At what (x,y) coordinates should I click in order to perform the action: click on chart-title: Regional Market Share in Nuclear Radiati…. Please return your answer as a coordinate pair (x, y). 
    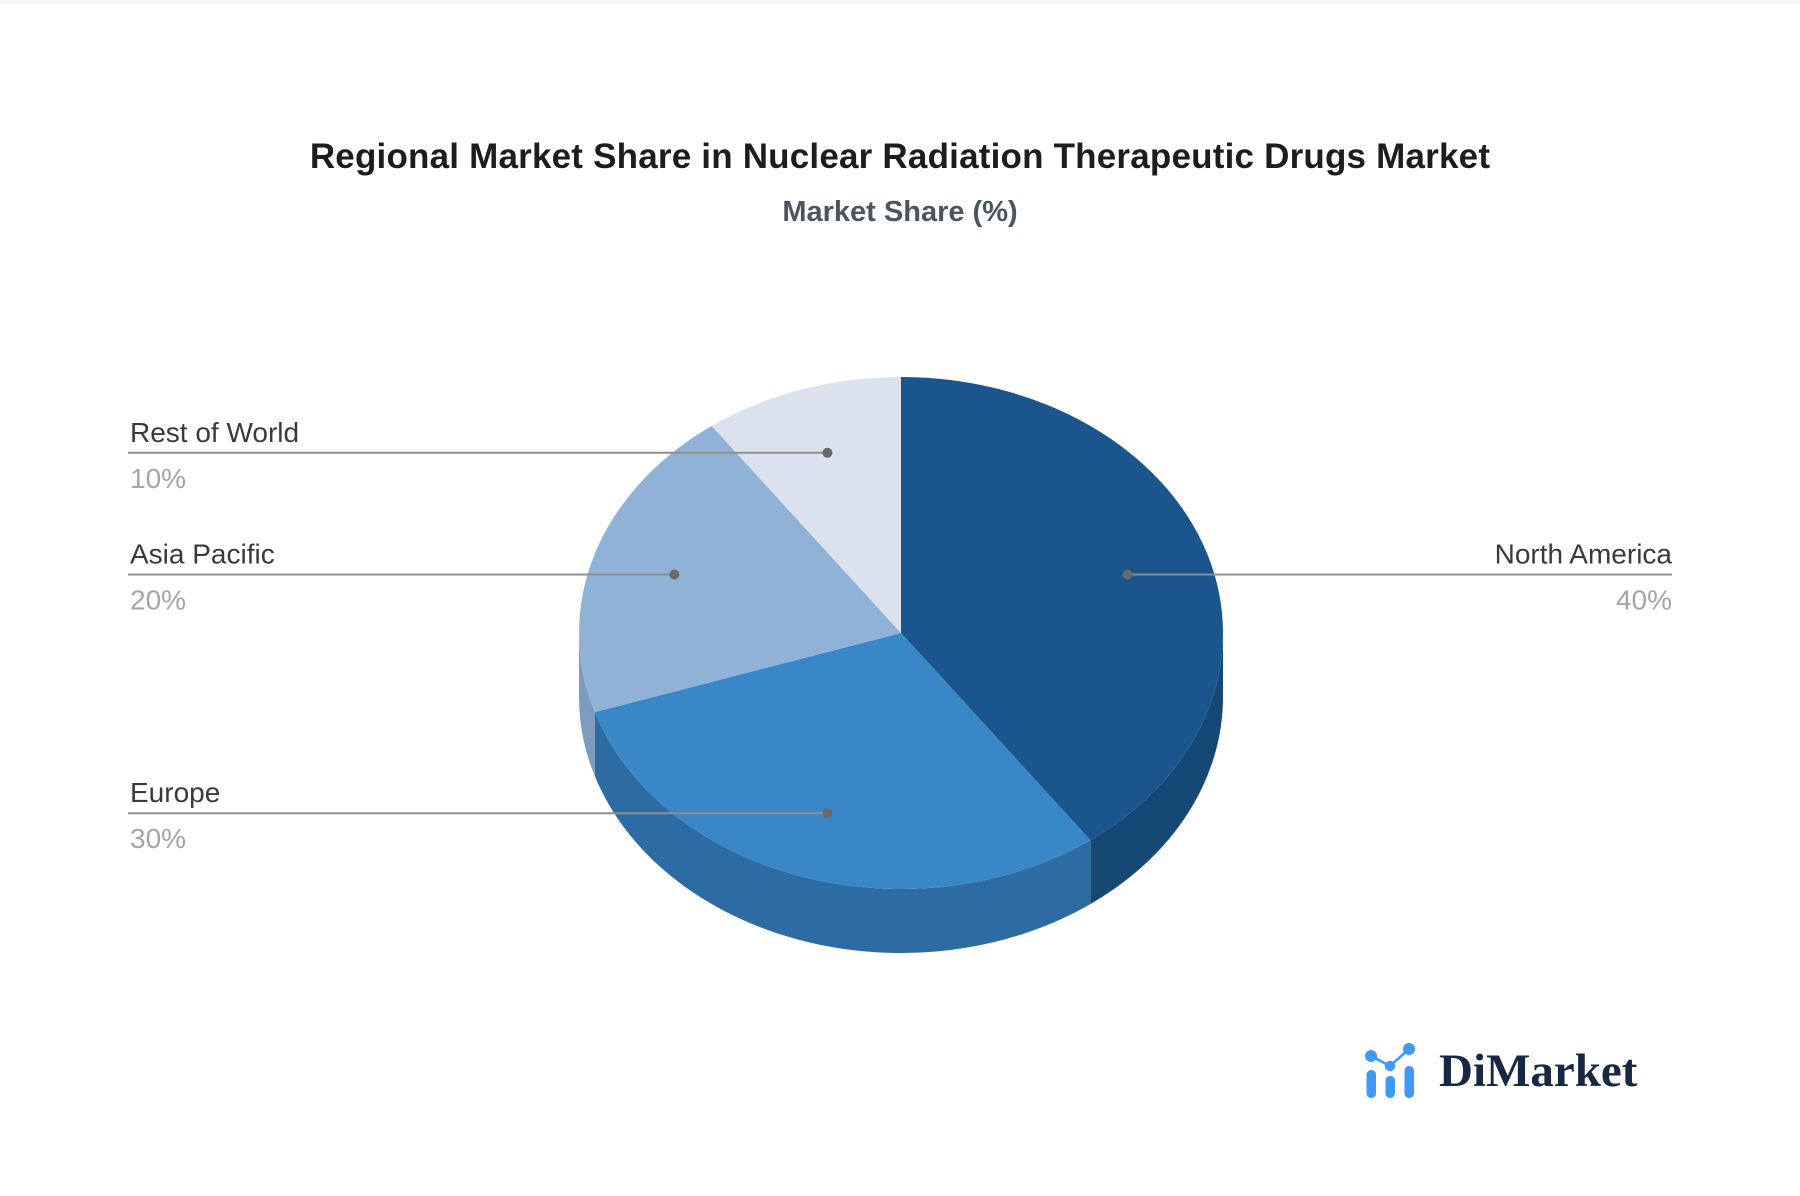
    Looking at the image, I should click on (900, 156).